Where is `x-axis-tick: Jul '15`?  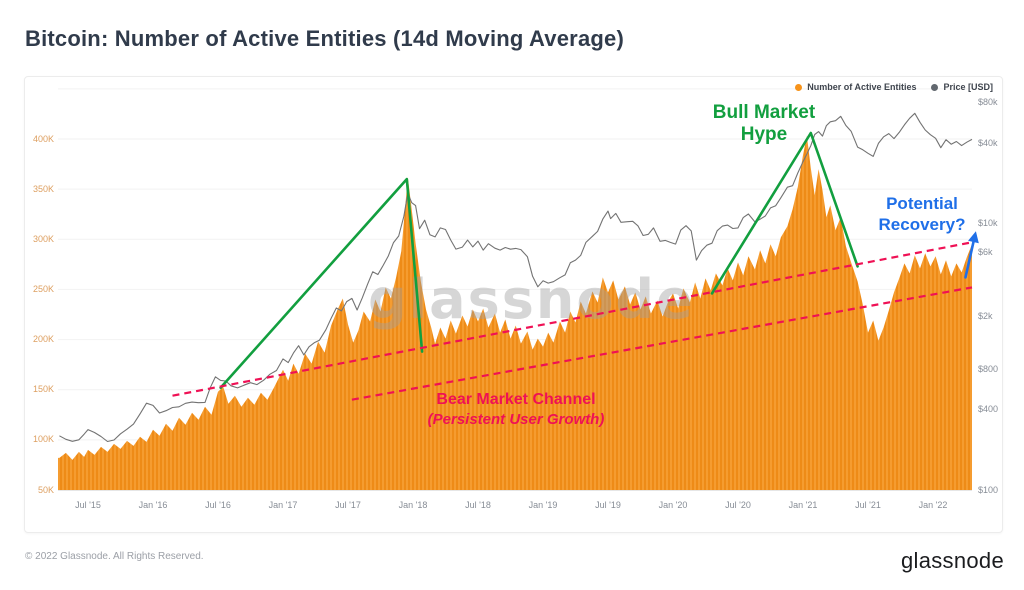
x-axis-tick: Jul '15 is located at coordinates (88, 505).